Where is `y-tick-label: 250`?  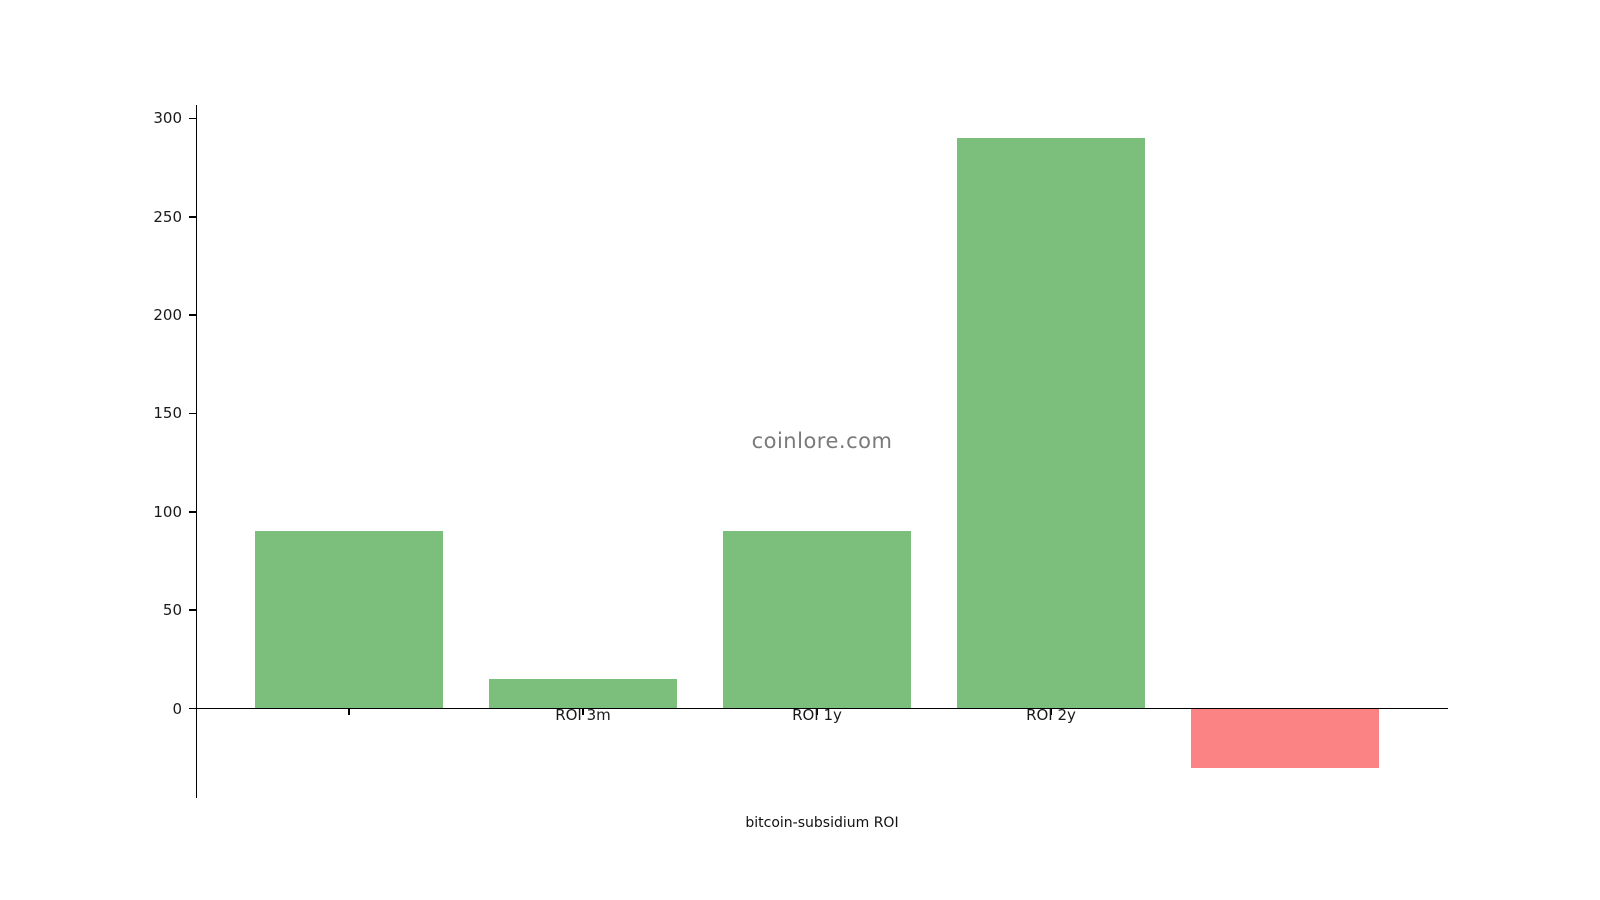
y-tick-label: 250 is located at coordinates (167, 216).